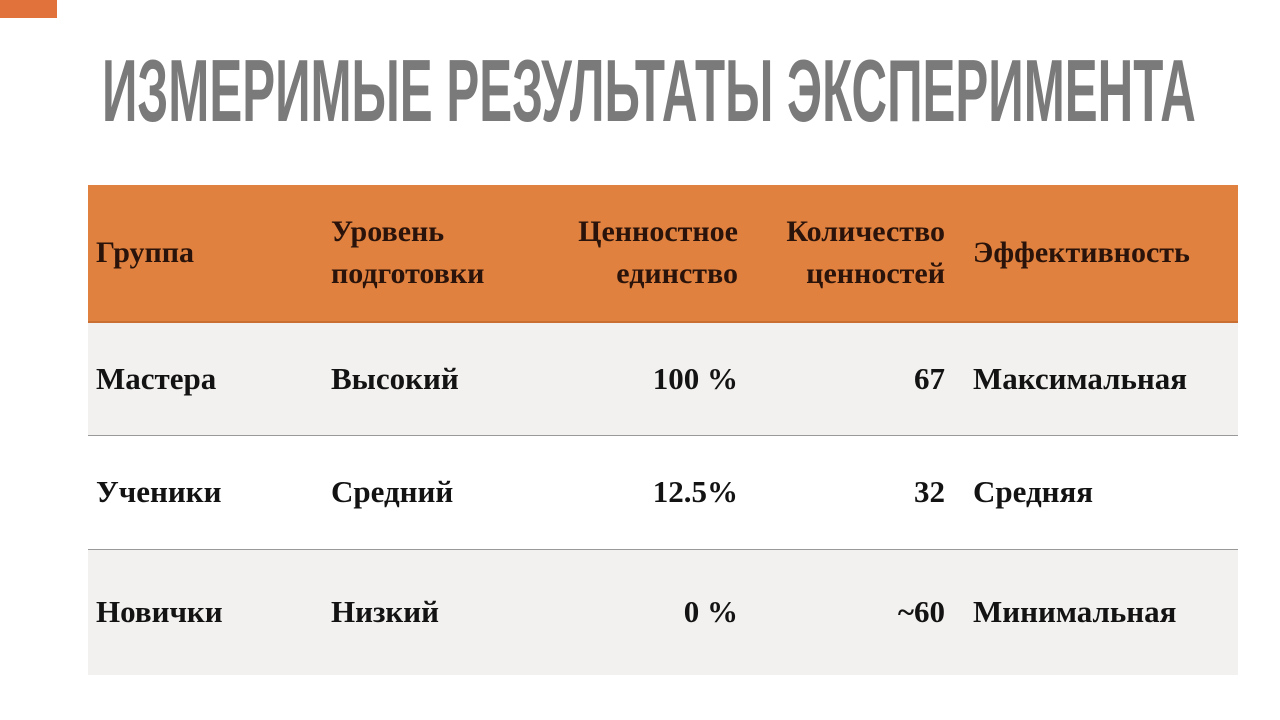  I want to click on col-header-training-level: Уровень подготовки, so click(421, 254).